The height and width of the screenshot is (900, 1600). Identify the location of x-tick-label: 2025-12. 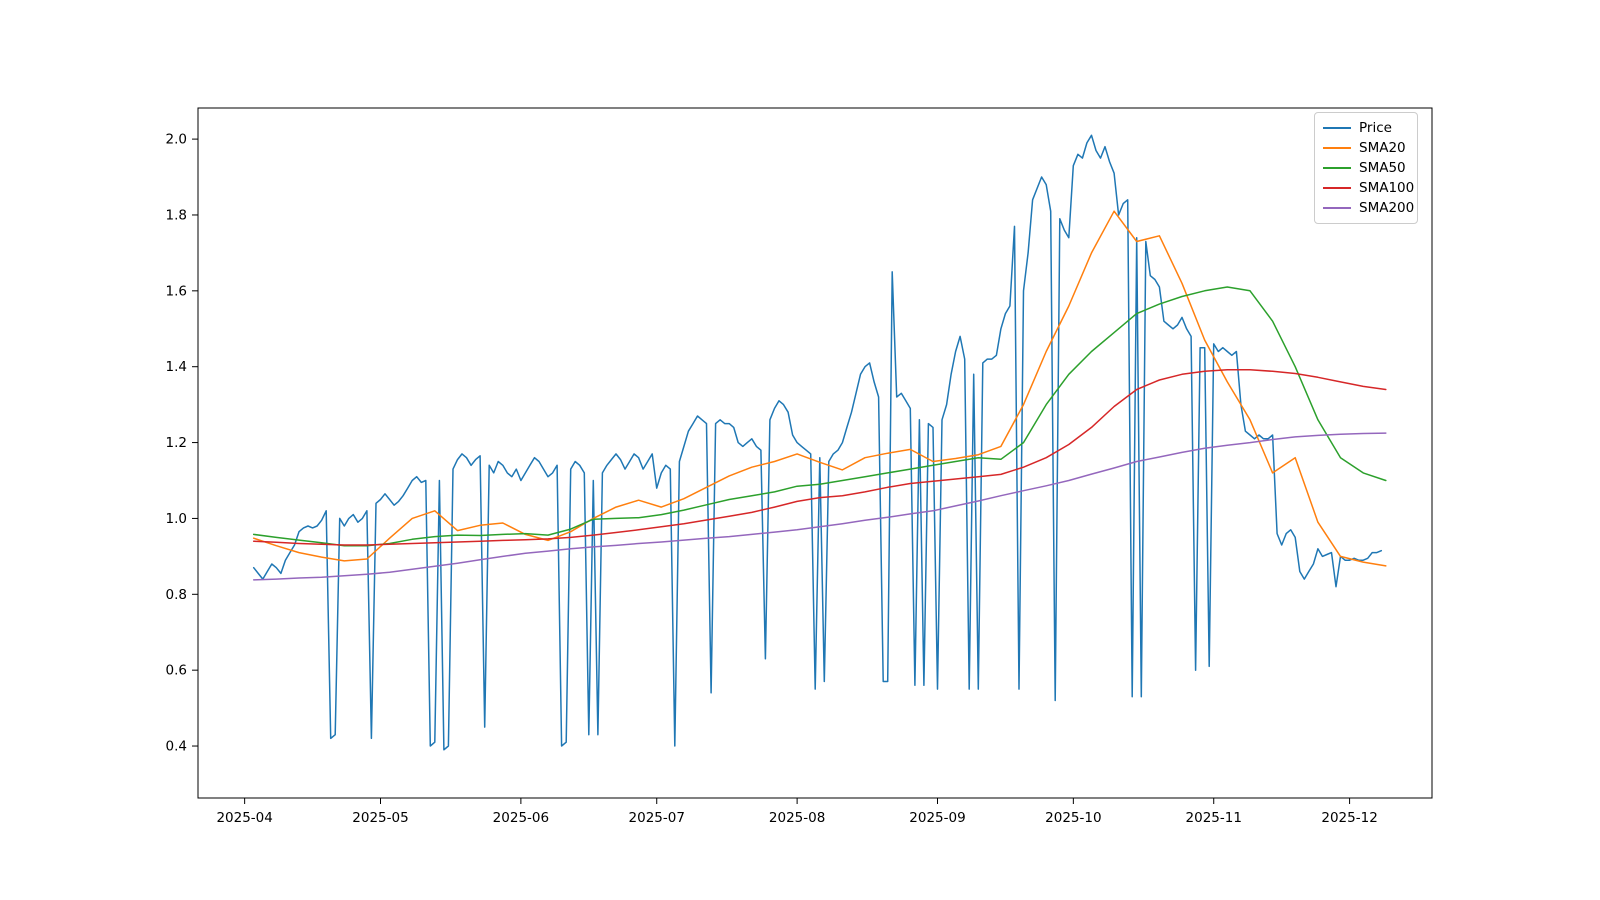
(1349, 818).